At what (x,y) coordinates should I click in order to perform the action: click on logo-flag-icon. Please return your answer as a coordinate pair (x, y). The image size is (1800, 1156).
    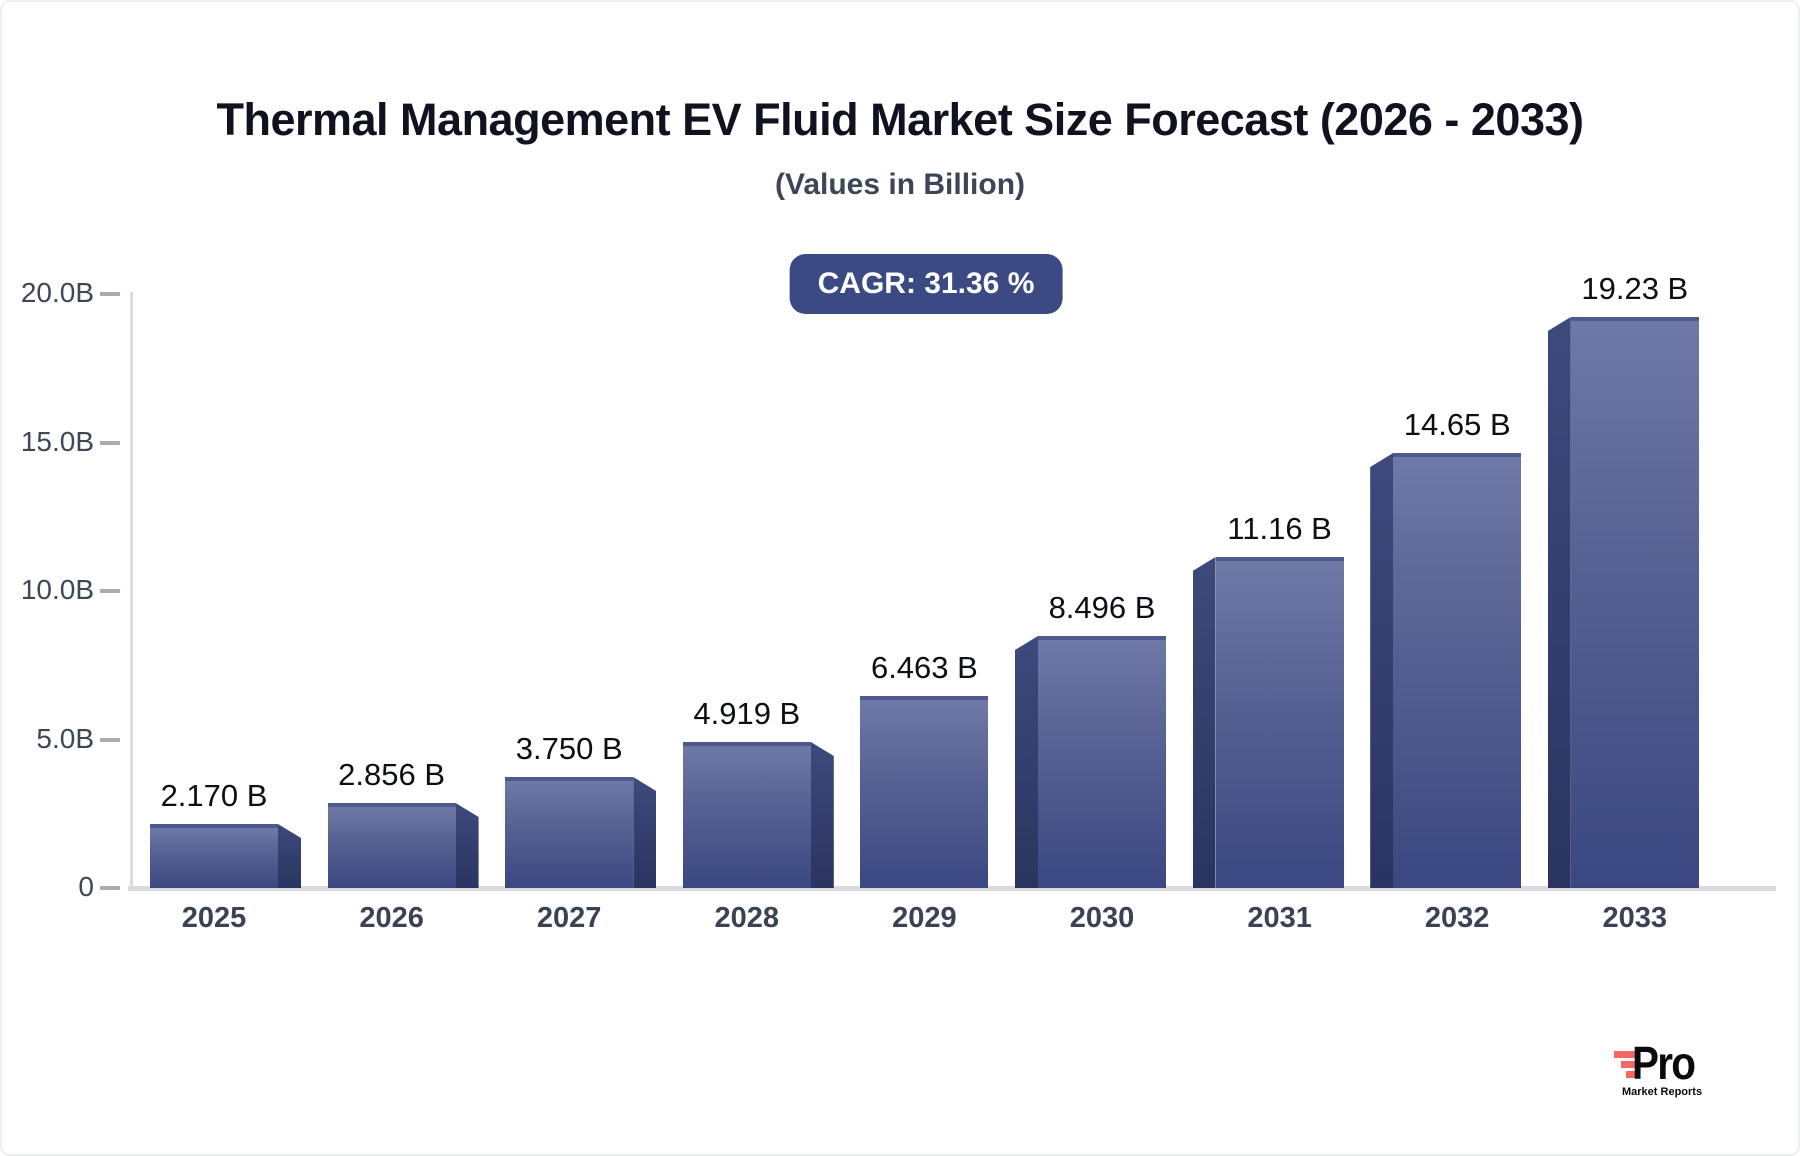
    Looking at the image, I should click on (1625, 1066).